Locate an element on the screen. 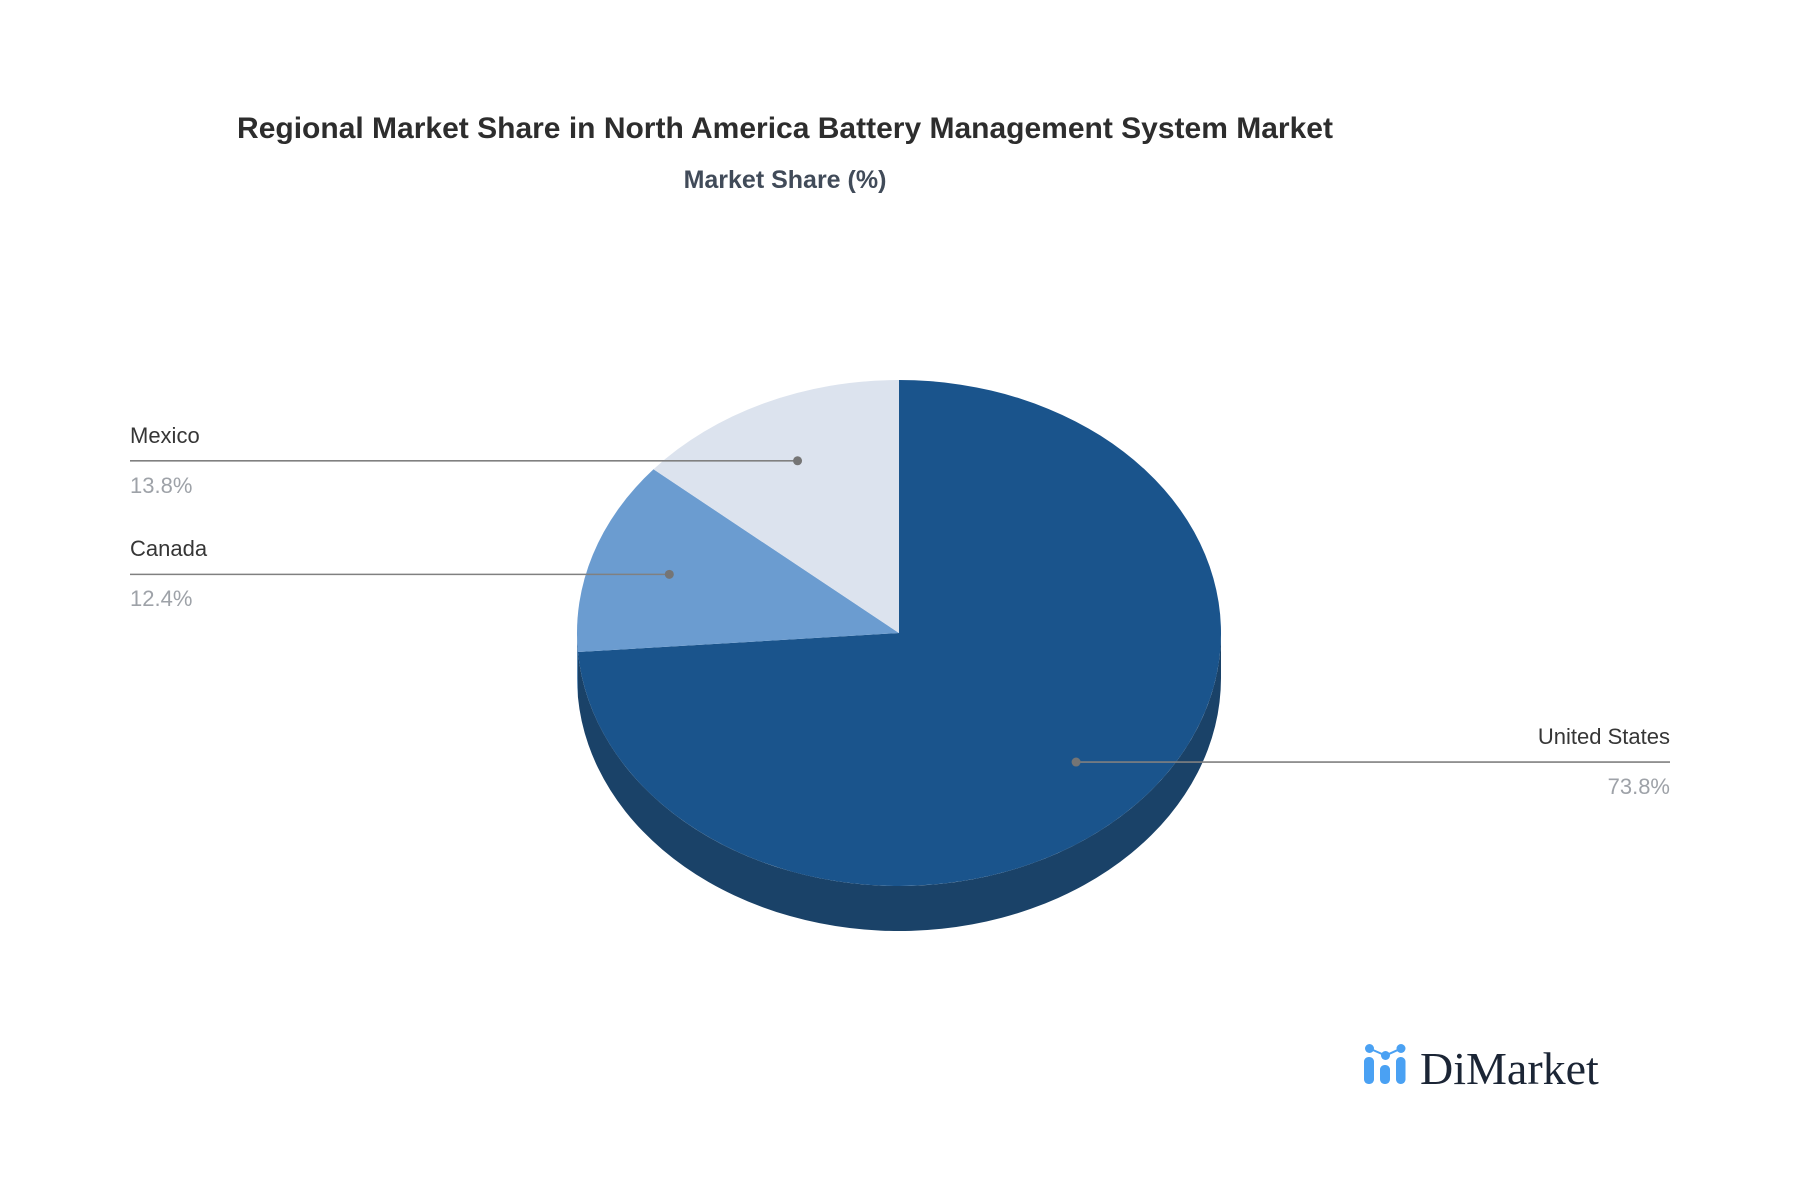 This screenshot has height=1196, width=1800. callout-label-canada: Canada is located at coordinates (169, 549).